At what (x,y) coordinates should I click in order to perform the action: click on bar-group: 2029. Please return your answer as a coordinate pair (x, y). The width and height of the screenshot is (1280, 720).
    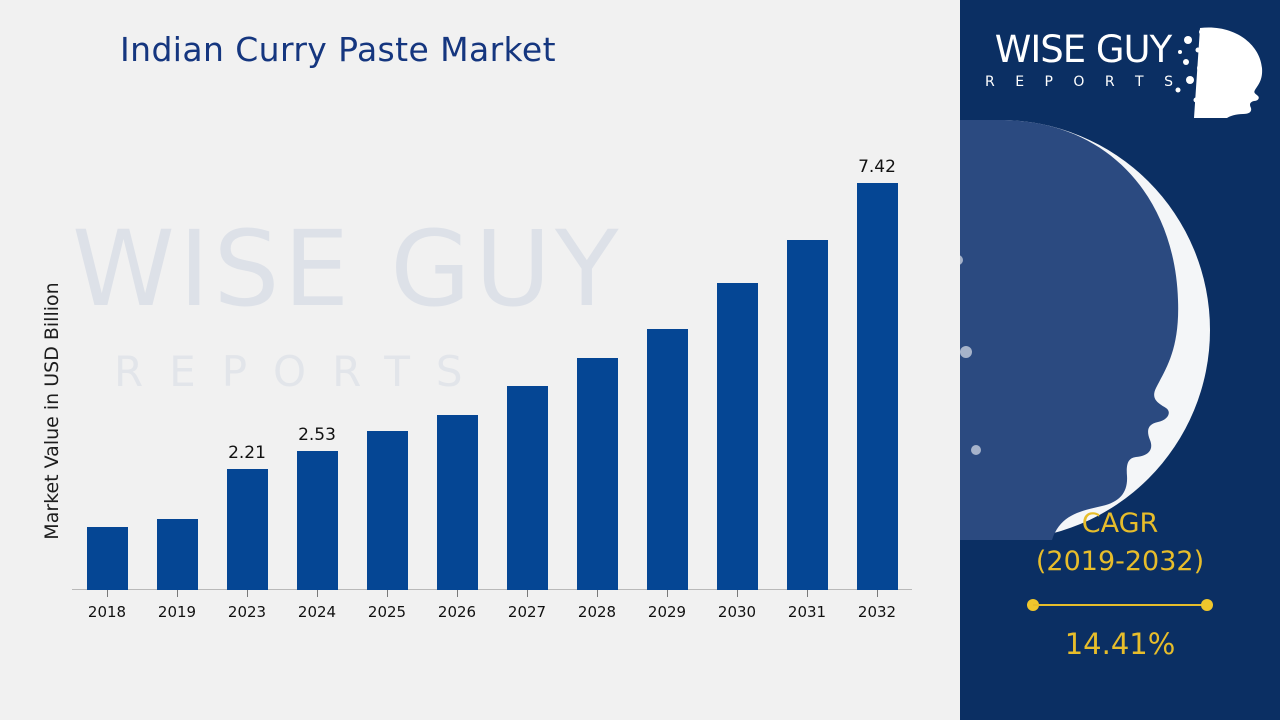
    Looking at the image, I should click on (667, 380).